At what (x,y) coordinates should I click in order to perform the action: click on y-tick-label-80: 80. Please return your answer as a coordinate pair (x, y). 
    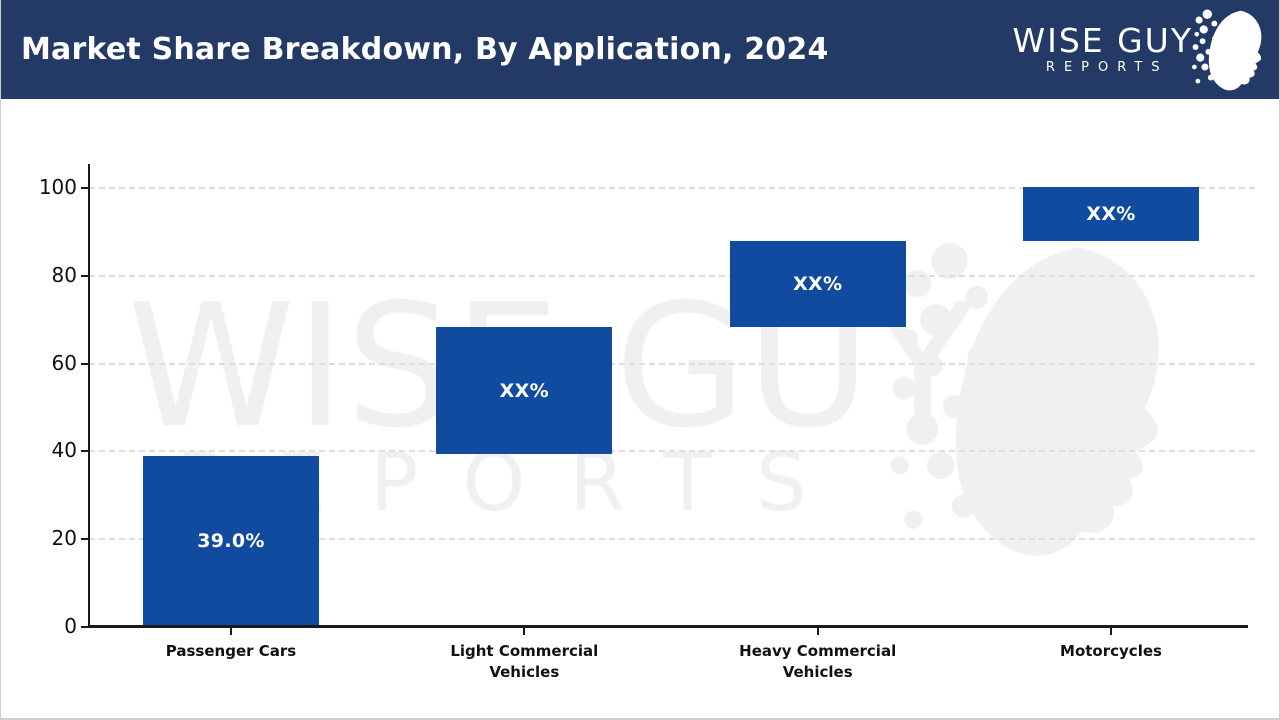
    Looking at the image, I should click on (64, 274).